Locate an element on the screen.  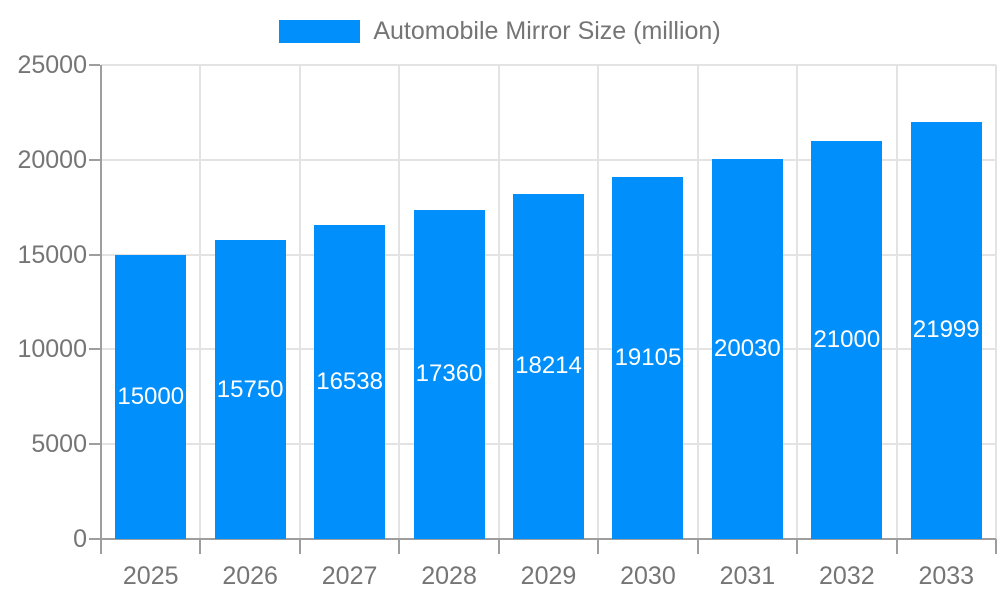
bar-value-label: 18214 is located at coordinates (548, 366).